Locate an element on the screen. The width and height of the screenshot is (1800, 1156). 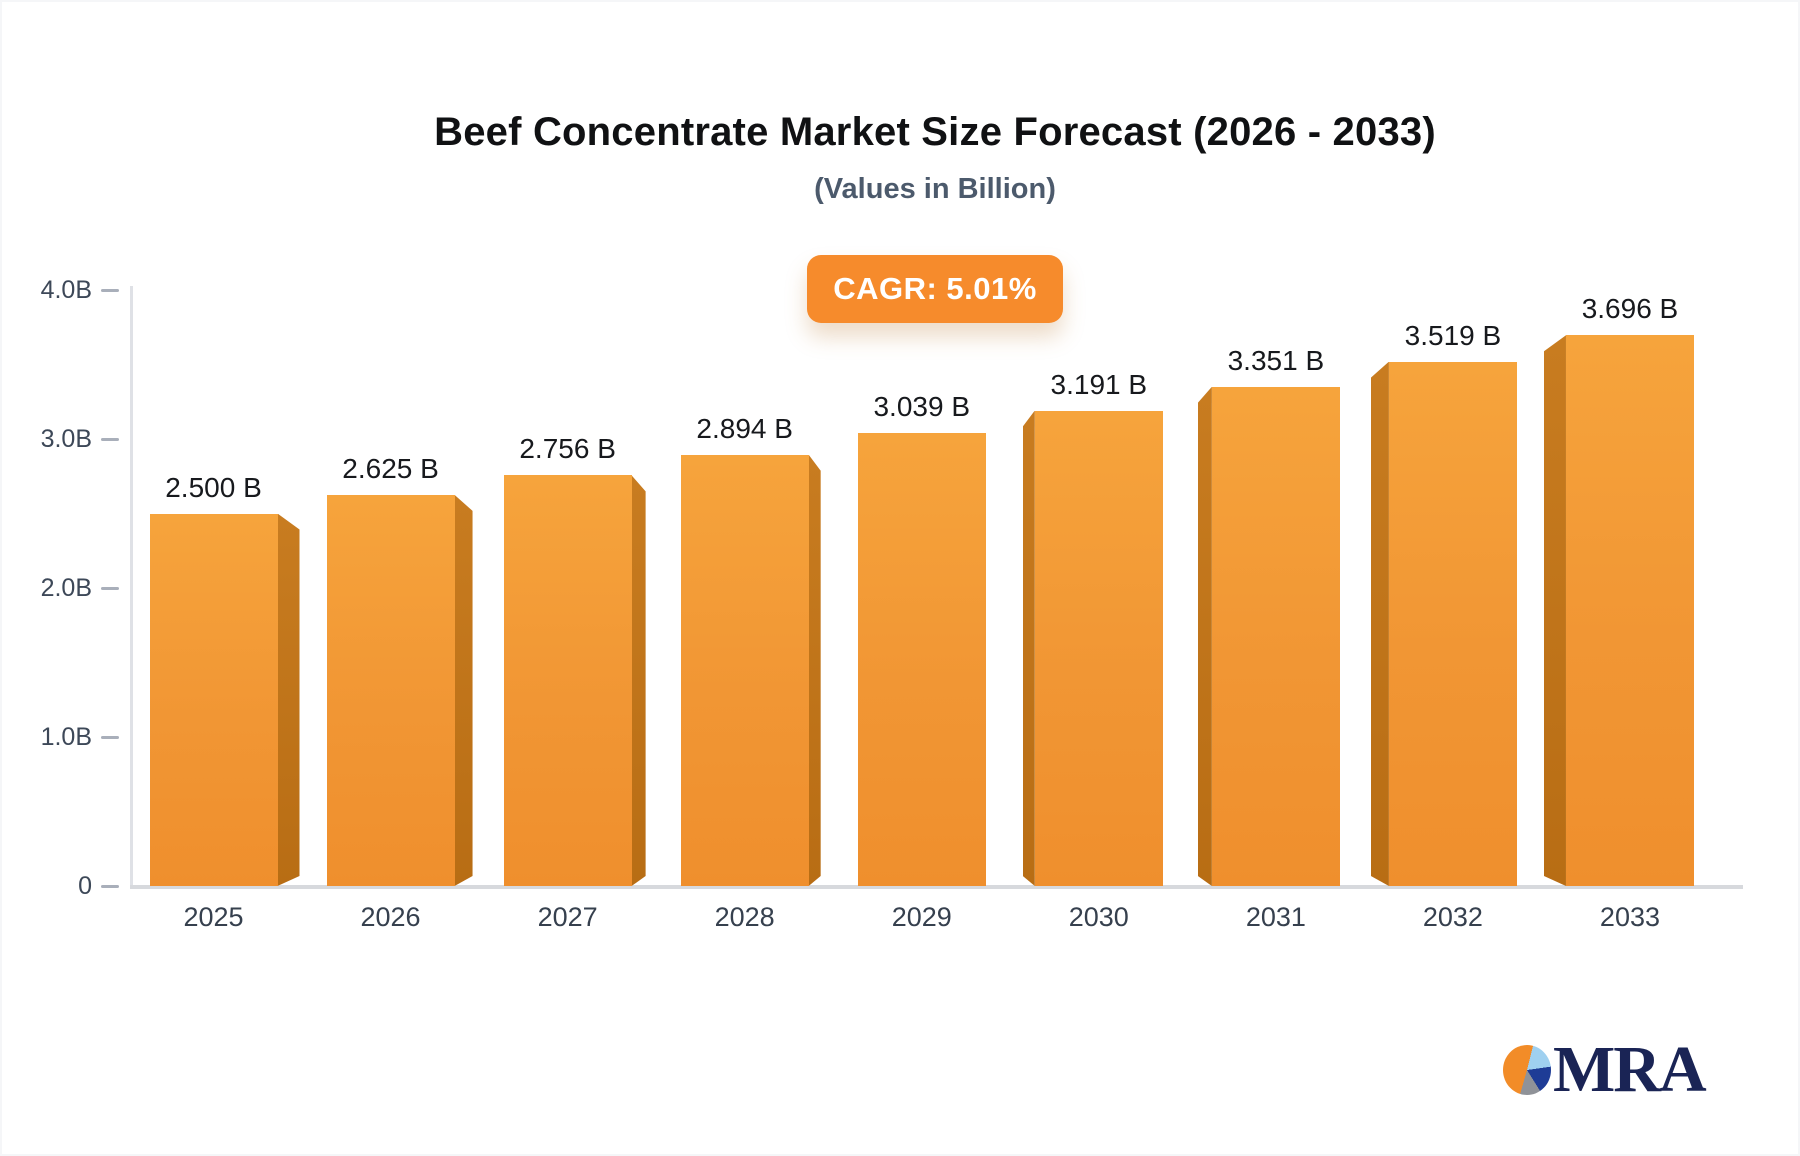
cagr-badge-label: CAGR: 5.01% is located at coordinates (935, 288).